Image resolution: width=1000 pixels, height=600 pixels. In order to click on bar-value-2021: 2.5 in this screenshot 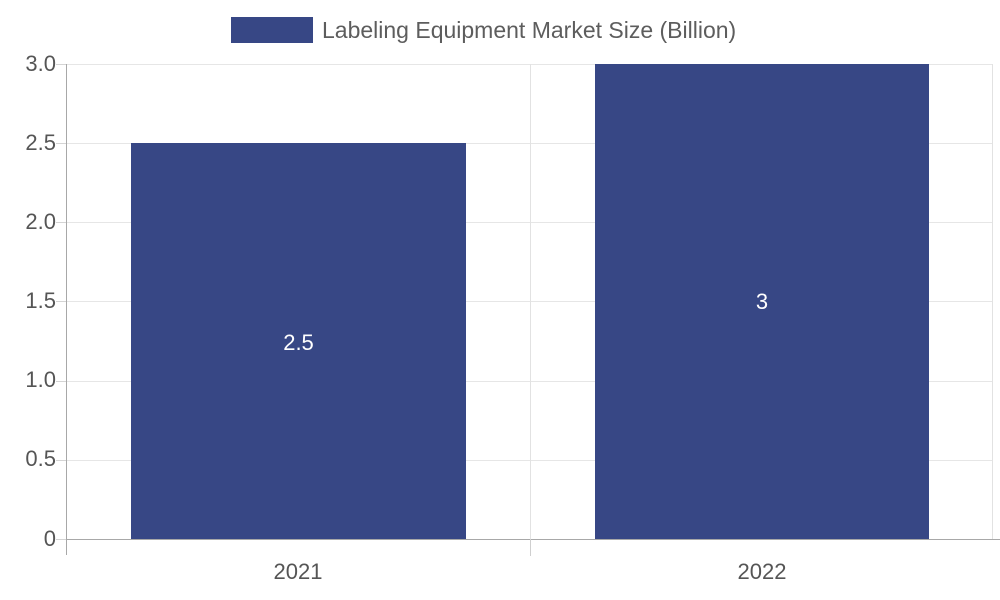, I will do `click(298, 342)`.